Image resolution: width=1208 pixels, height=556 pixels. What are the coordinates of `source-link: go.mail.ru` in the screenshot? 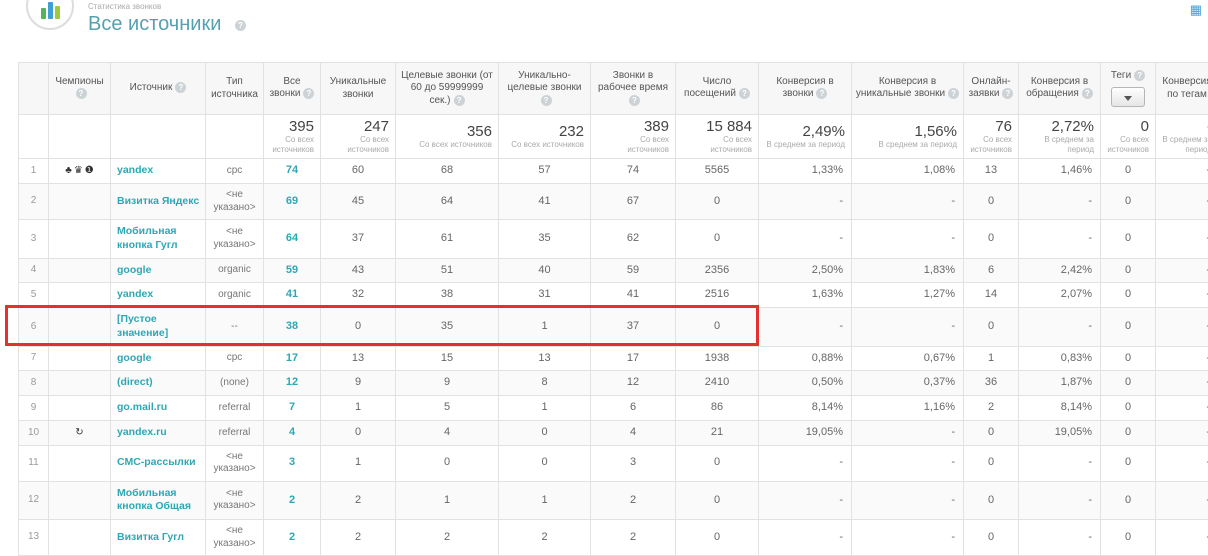 It's located at (142, 407).